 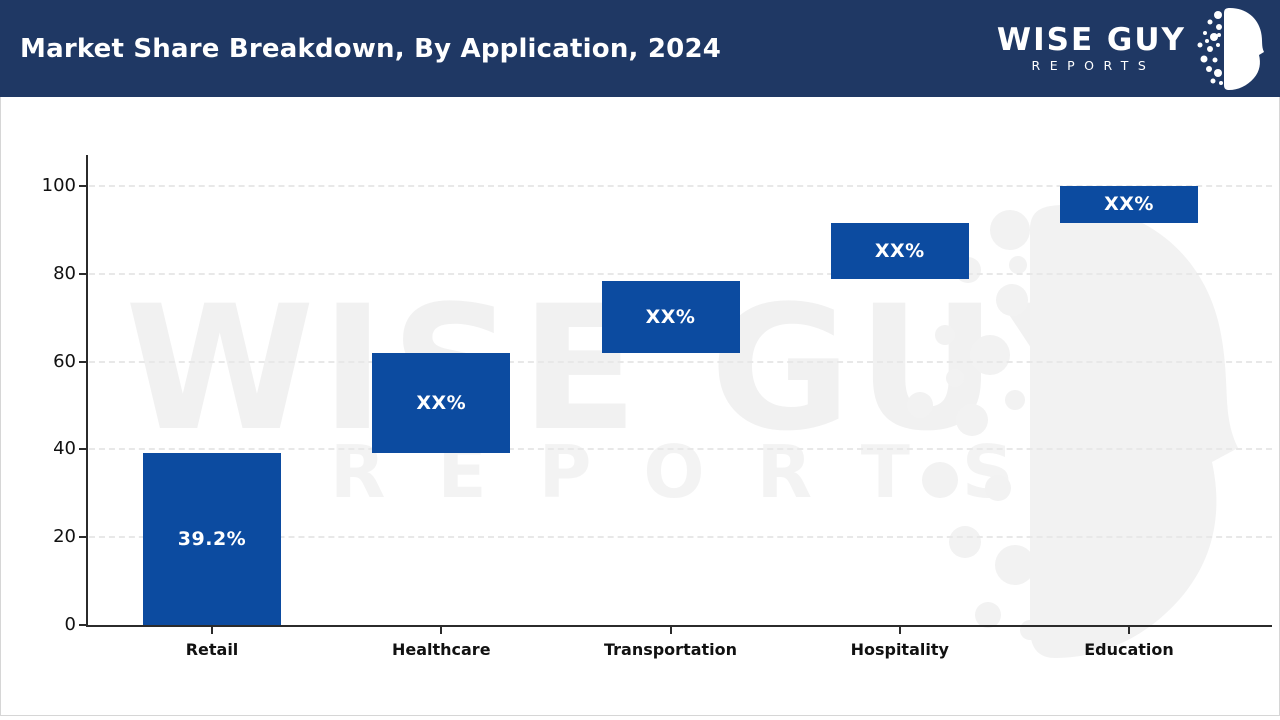 I want to click on x-category-label: Hospitality, so click(x=899, y=649).